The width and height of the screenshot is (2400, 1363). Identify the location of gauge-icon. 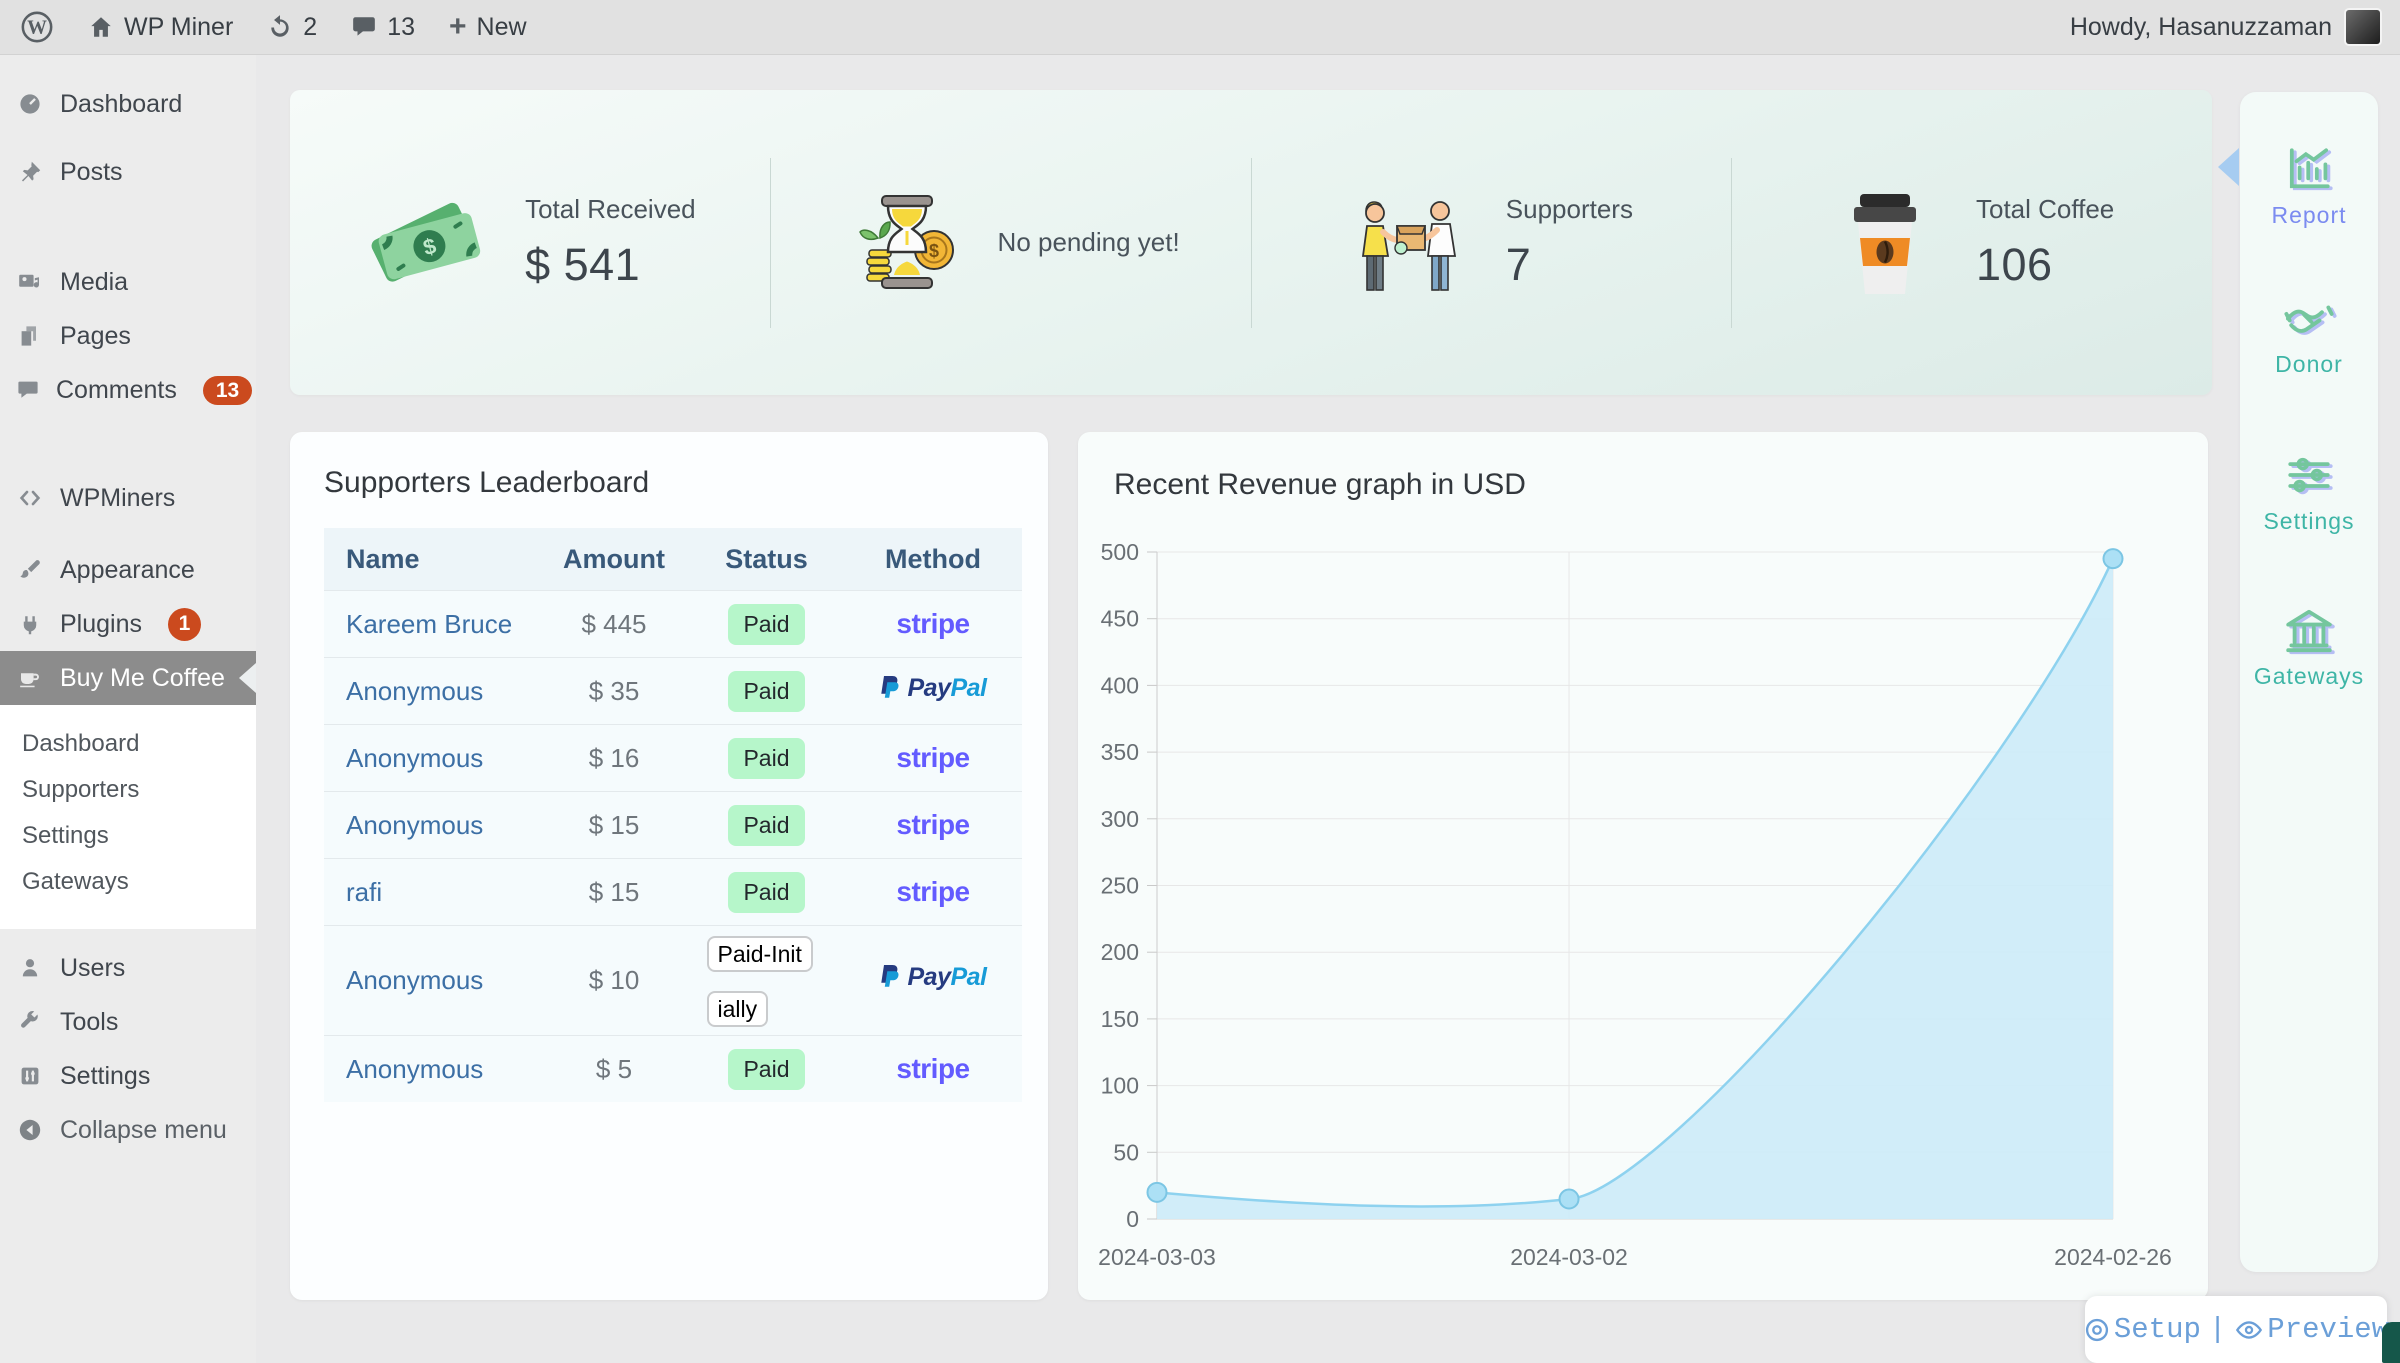
(30, 104).